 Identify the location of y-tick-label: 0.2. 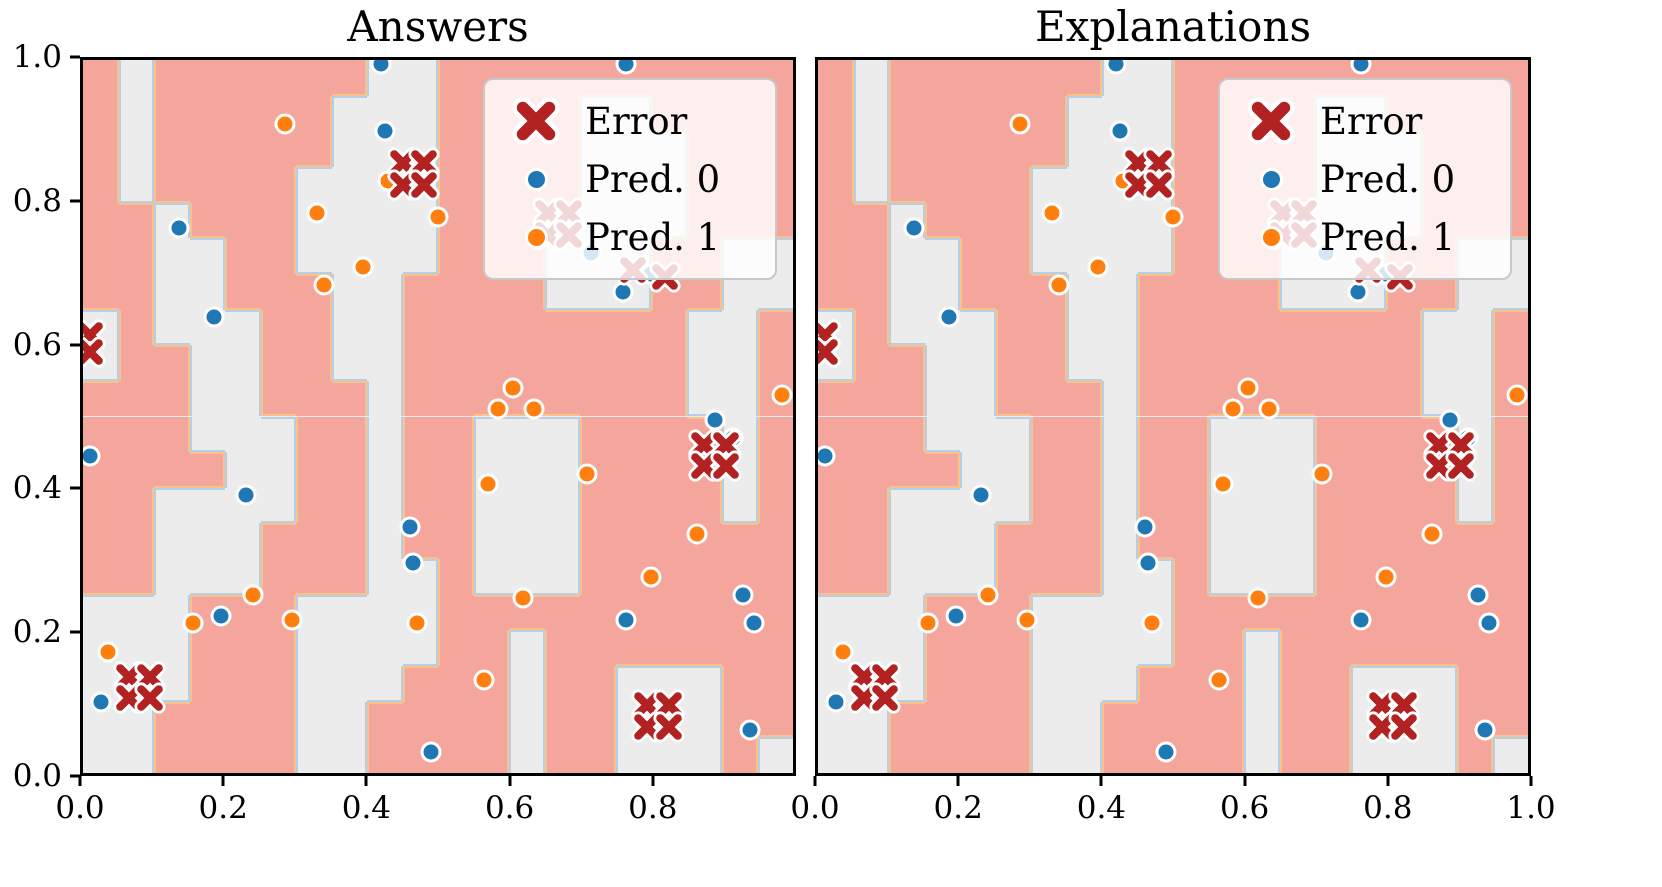
(37, 632).